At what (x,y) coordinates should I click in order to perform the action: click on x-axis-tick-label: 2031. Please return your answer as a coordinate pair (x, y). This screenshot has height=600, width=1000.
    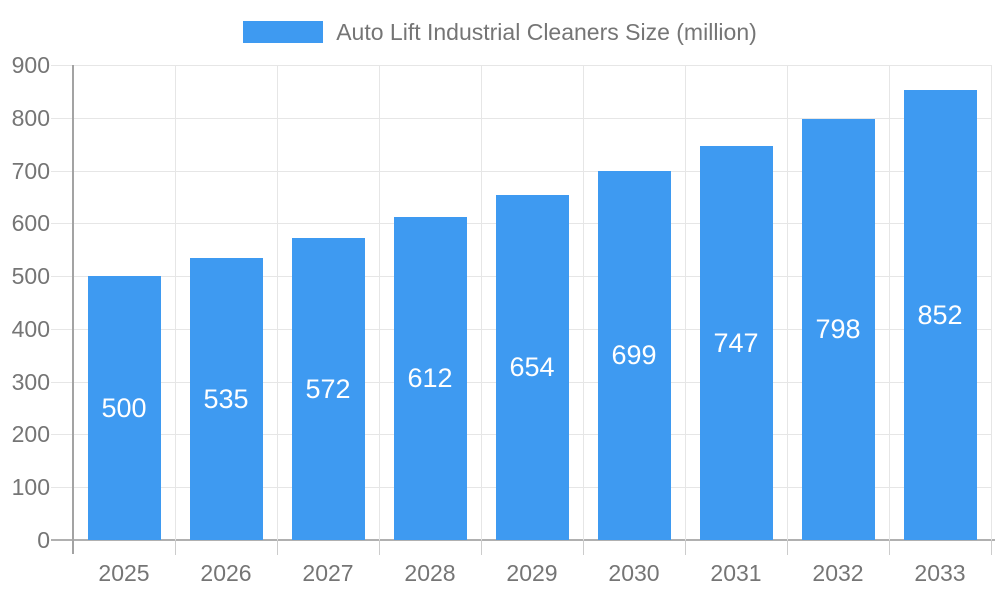
    Looking at the image, I should click on (736, 573).